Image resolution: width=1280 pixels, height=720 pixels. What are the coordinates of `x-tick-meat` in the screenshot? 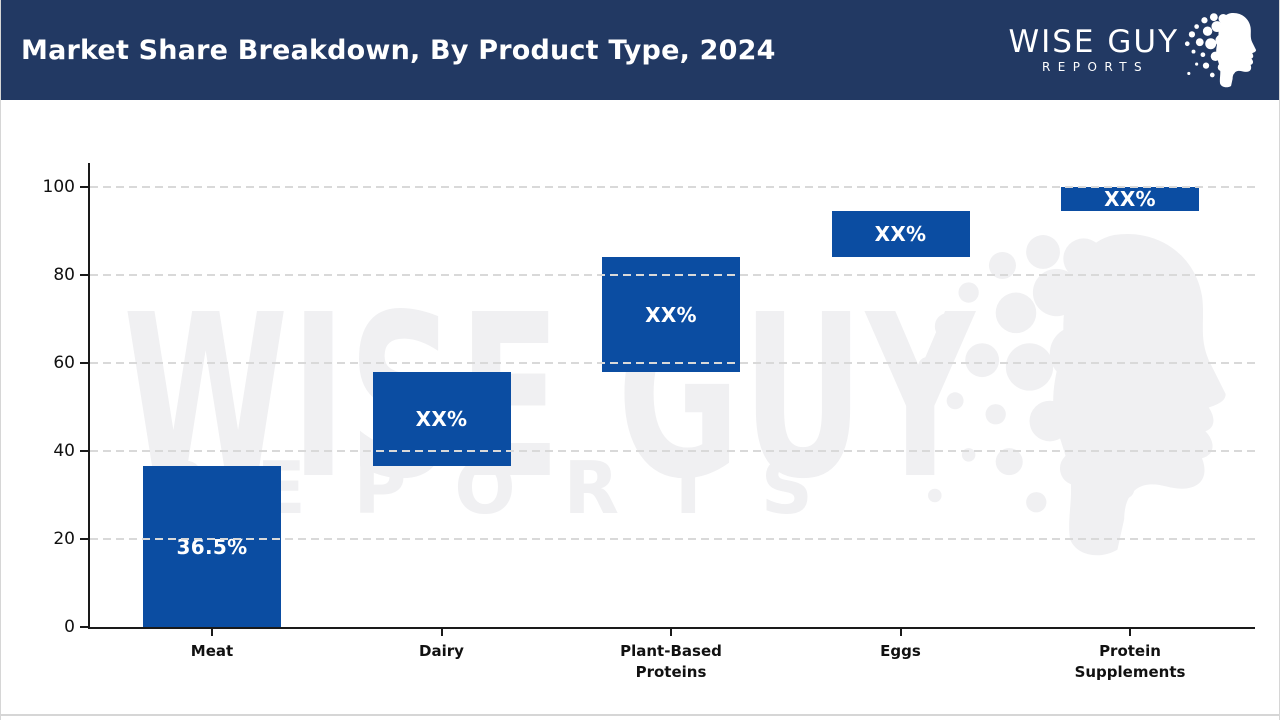 It's located at (212, 632).